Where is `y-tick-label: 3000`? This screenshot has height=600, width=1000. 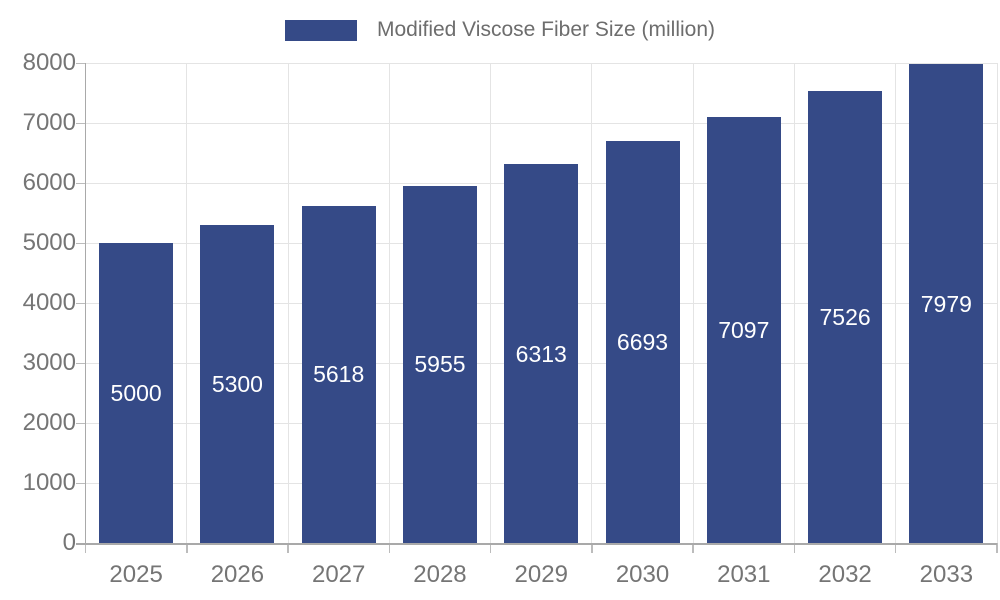
y-tick-label: 3000 is located at coordinates (49, 362).